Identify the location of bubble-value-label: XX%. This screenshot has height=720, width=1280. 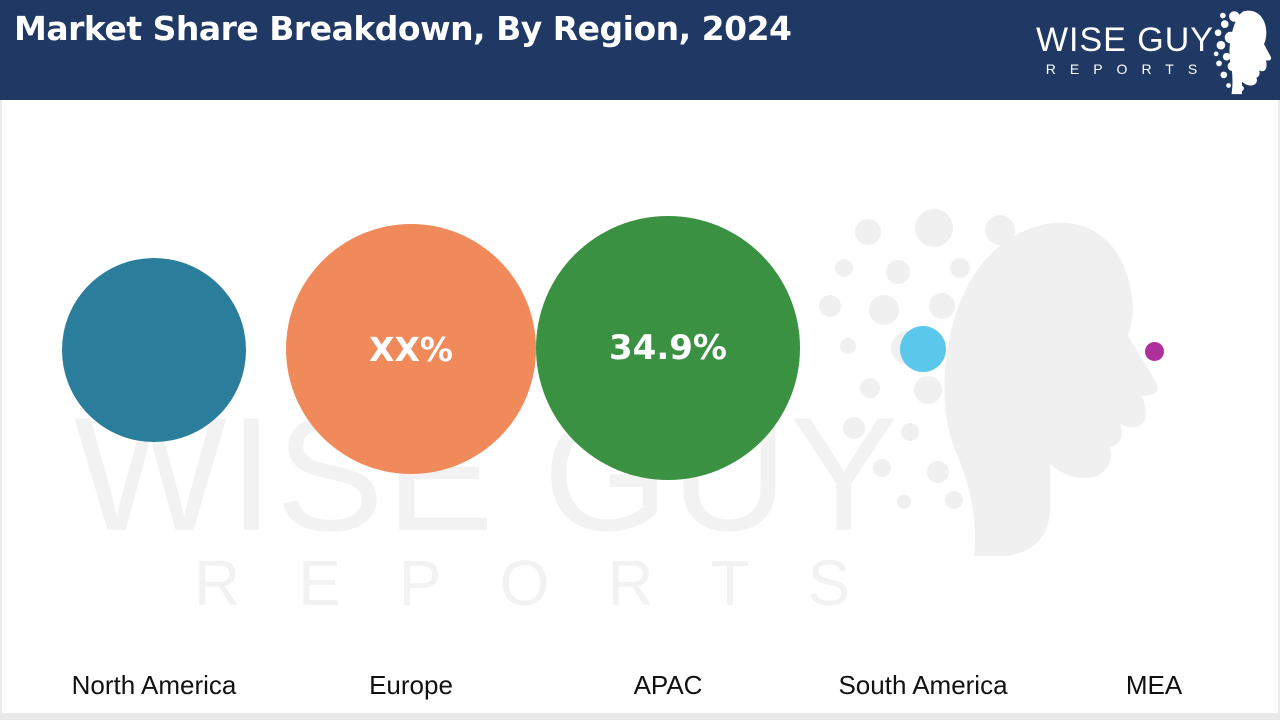
(411, 349).